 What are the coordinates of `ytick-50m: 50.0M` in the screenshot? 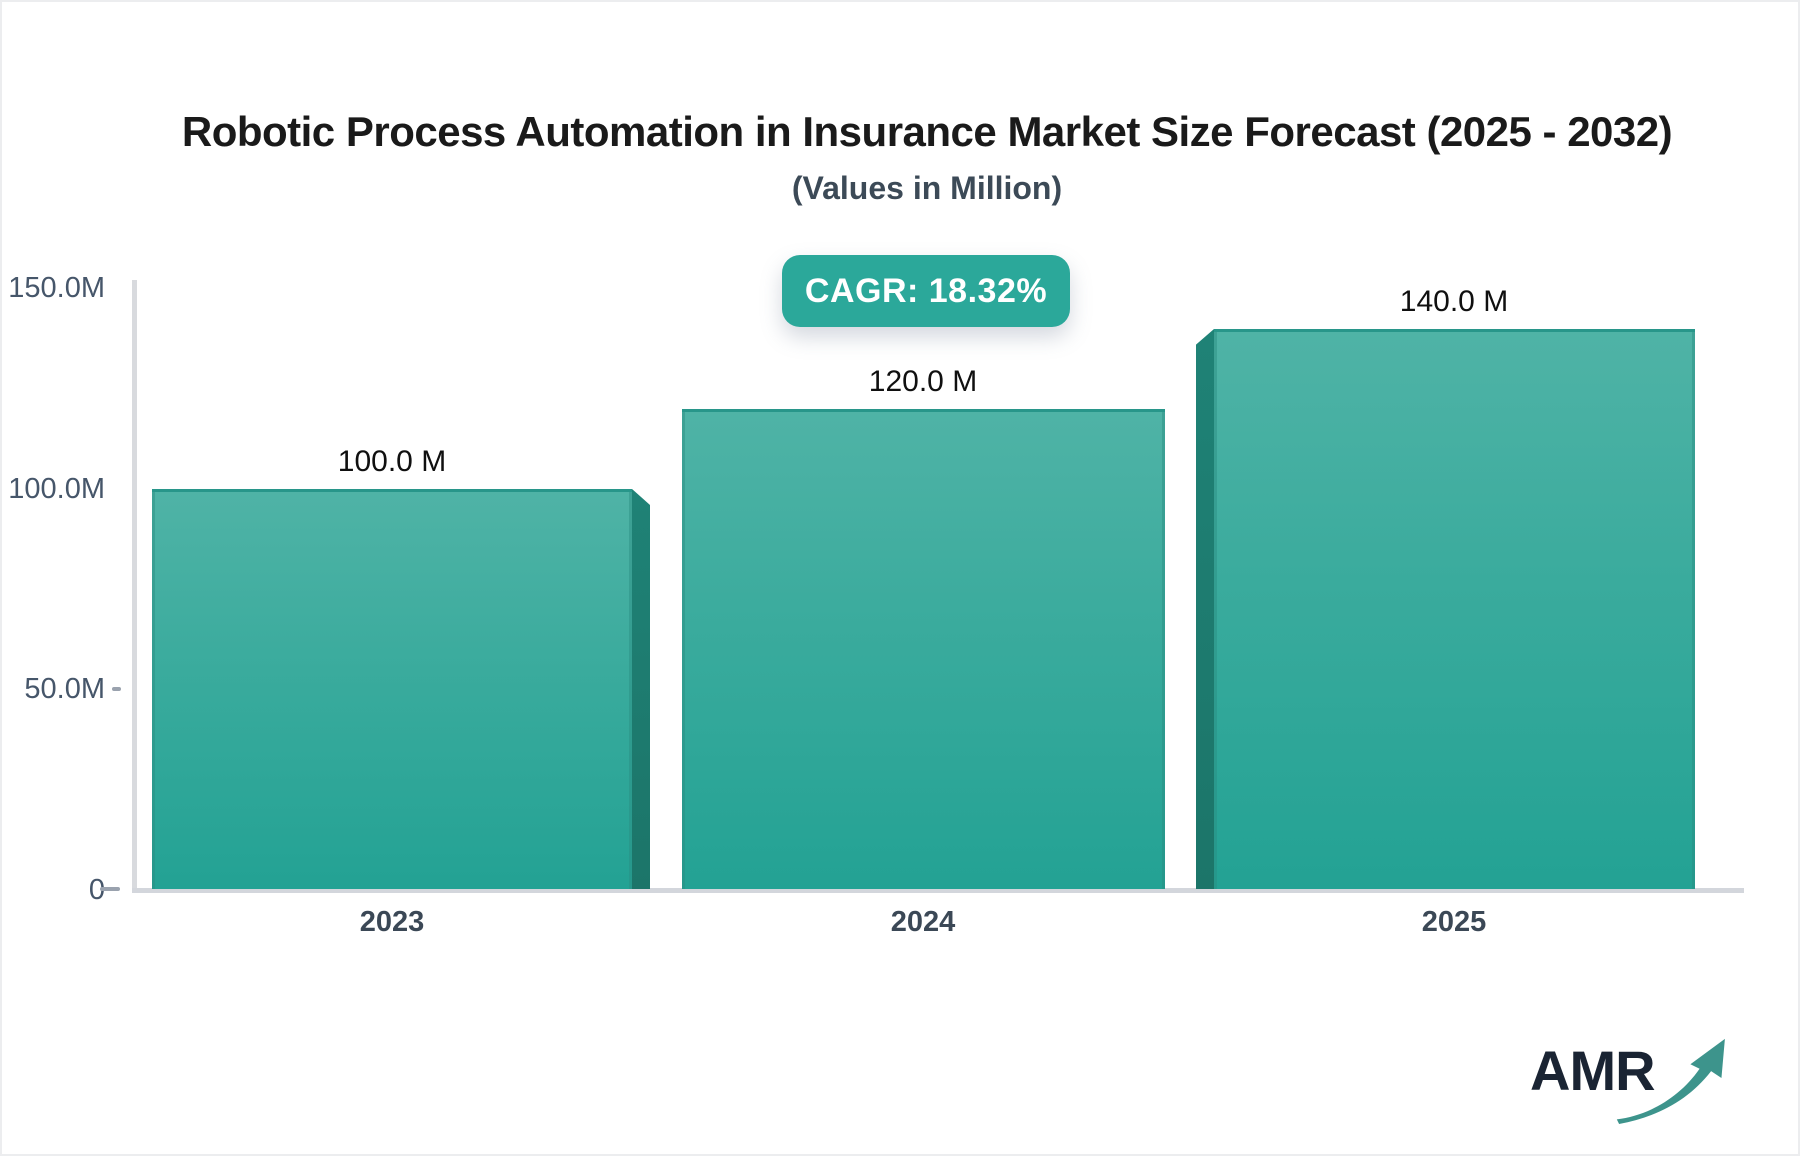 It's located at (64, 689).